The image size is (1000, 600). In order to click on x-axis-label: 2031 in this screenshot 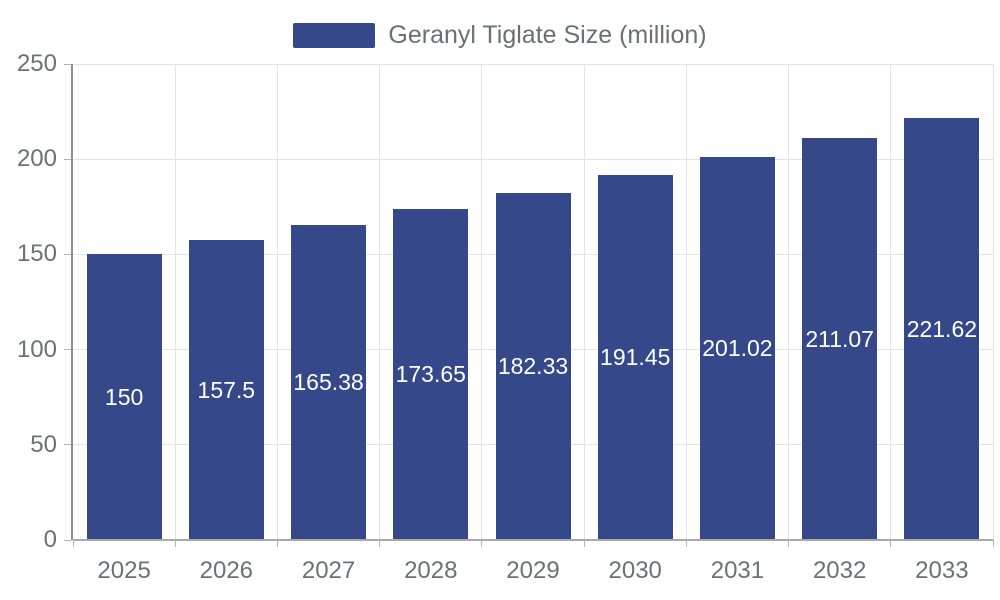, I will do `click(737, 570)`.